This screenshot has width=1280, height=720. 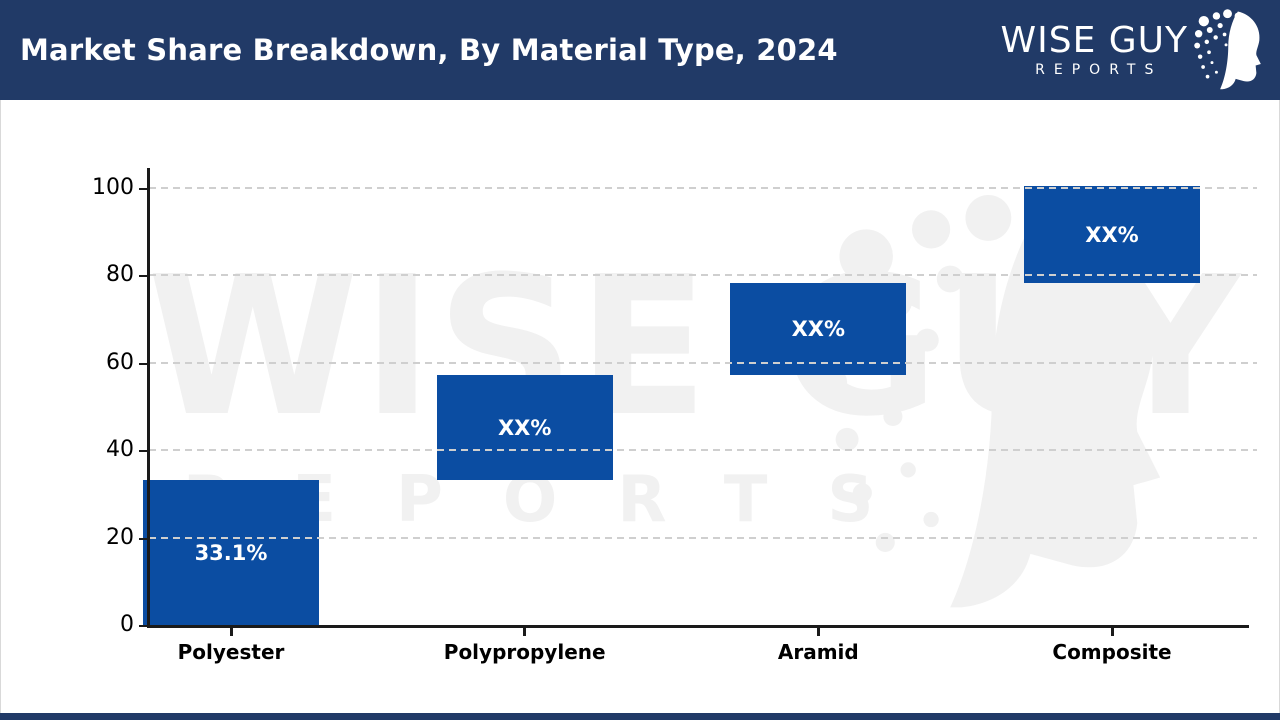 I want to click on category-label-composite: Composite, so click(x=1112, y=652).